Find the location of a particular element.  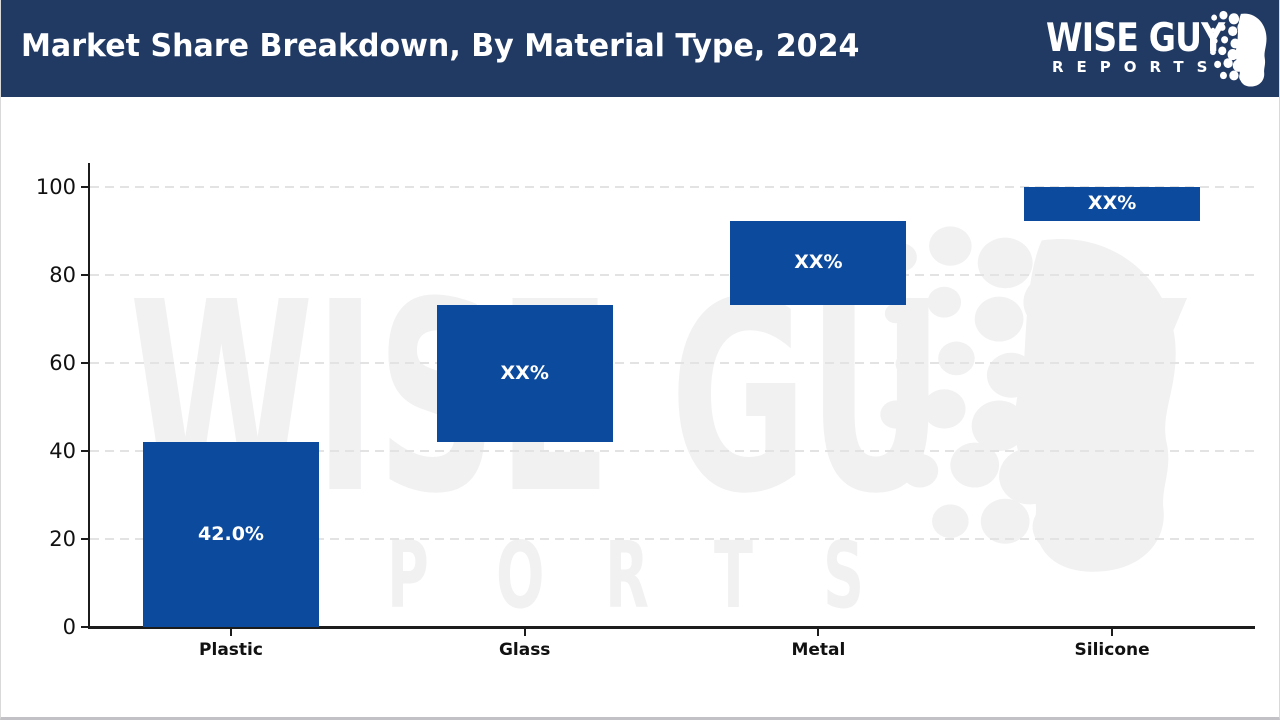

x-tick-label-glass: Glass is located at coordinates (524, 650).